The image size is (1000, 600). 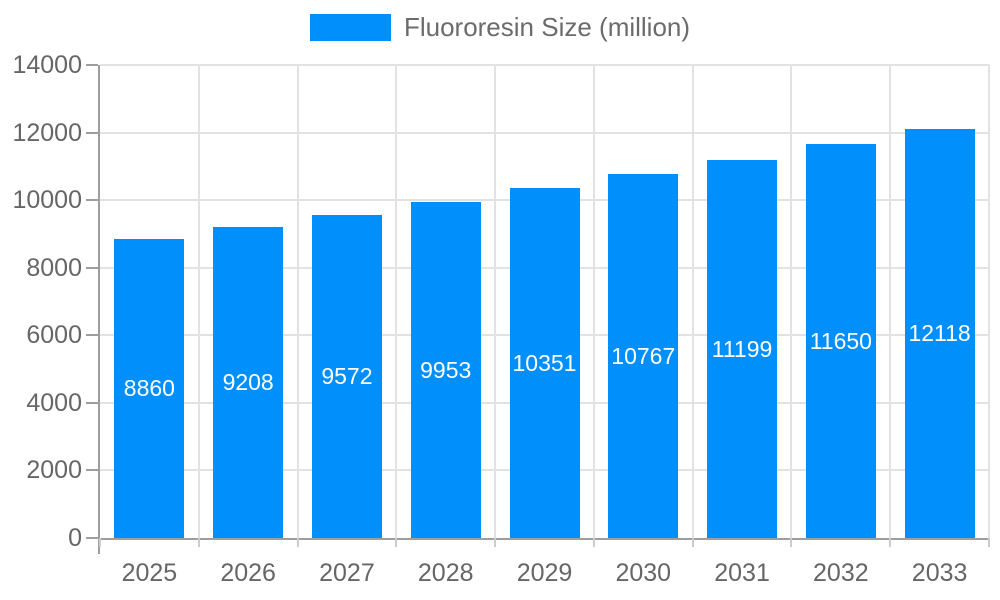 What do you see at coordinates (54, 335) in the screenshot?
I see `y-axis-label: 6000` at bounding box center [54, 335].